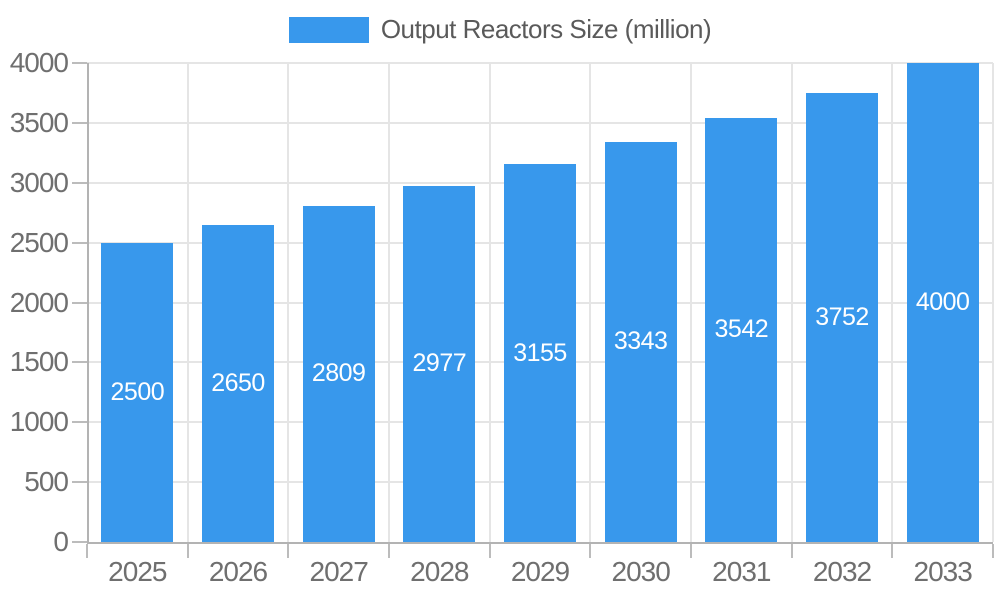  Describe the element at coordinates (39, 242) in the screenshot. I see `y-axis-label: 2500` at that location.